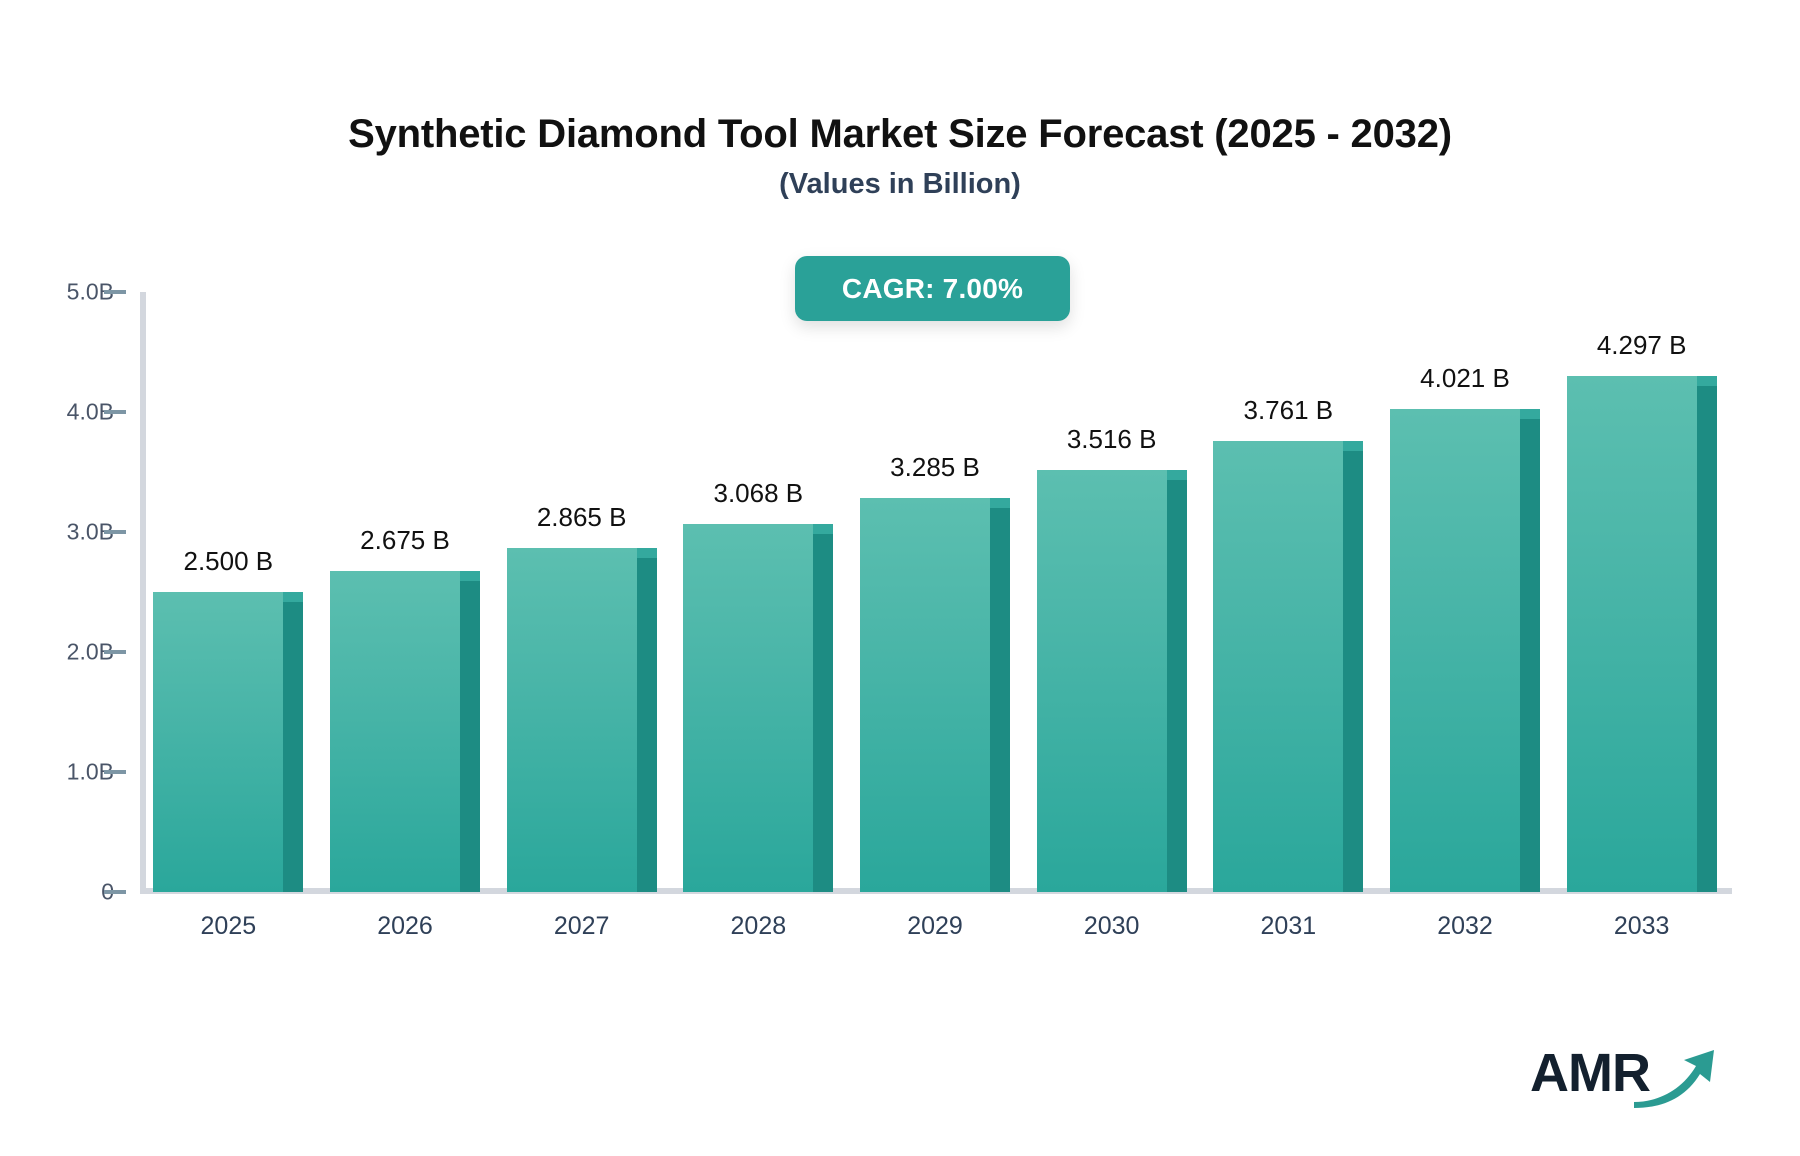 Image resolution: width=1800 pixels, height=1156 pixels. Describe the element at coordinates (1675, 1078) in the screenshot. I see `growth-arrow-icon` at that location.